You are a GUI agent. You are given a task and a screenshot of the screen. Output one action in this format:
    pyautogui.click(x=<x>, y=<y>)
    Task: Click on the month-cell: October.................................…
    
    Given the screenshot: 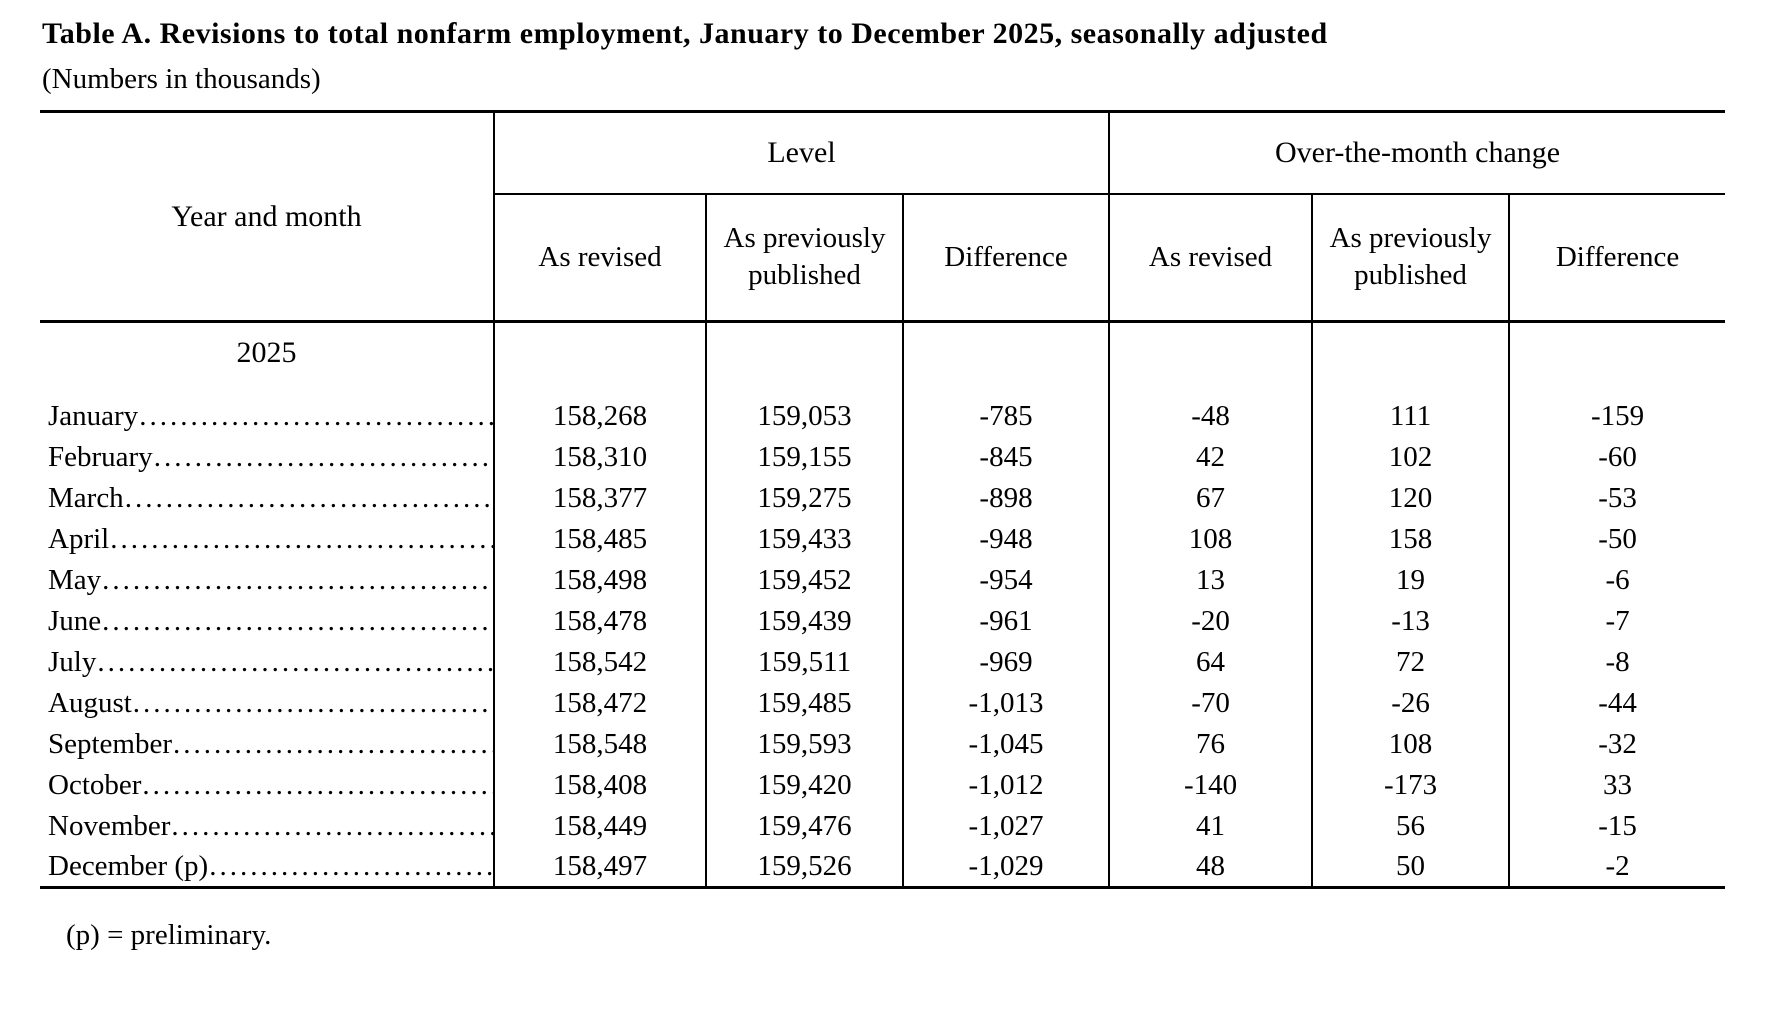 What is the action you would take?
    pyautogui.click(x=267, y=785)
    